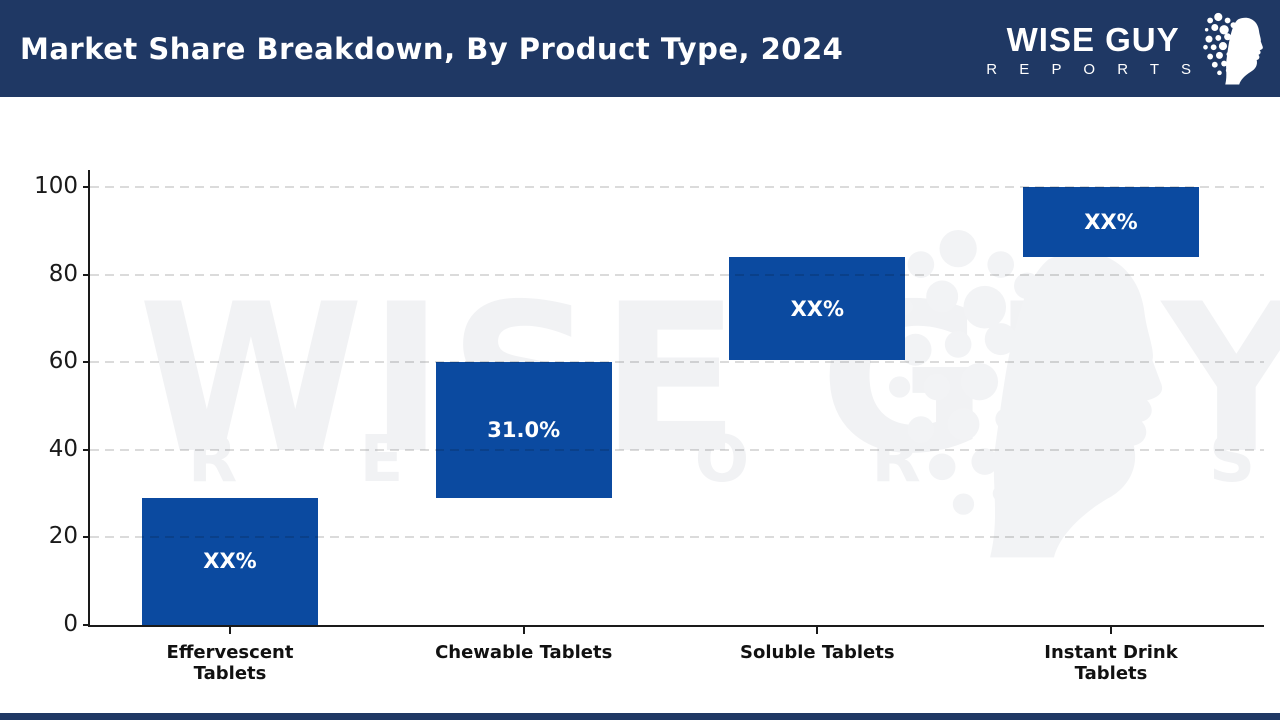  I want to click on x-tick-label-line: Chewable Tablets, so click(524, 652).